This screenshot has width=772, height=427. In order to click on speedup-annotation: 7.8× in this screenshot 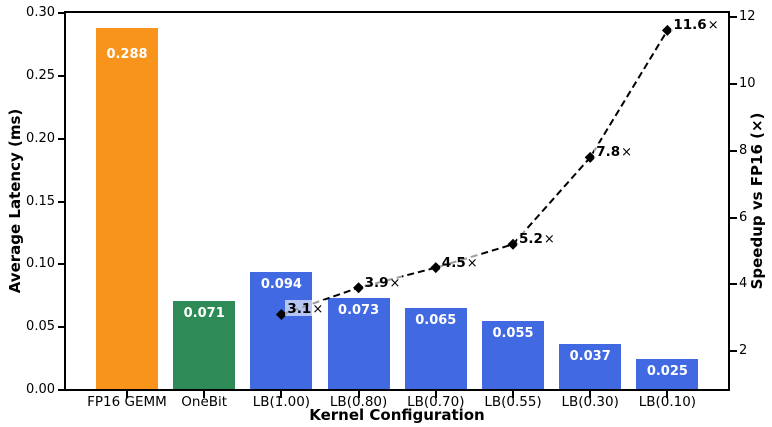, I will do `click(614, 152)`.